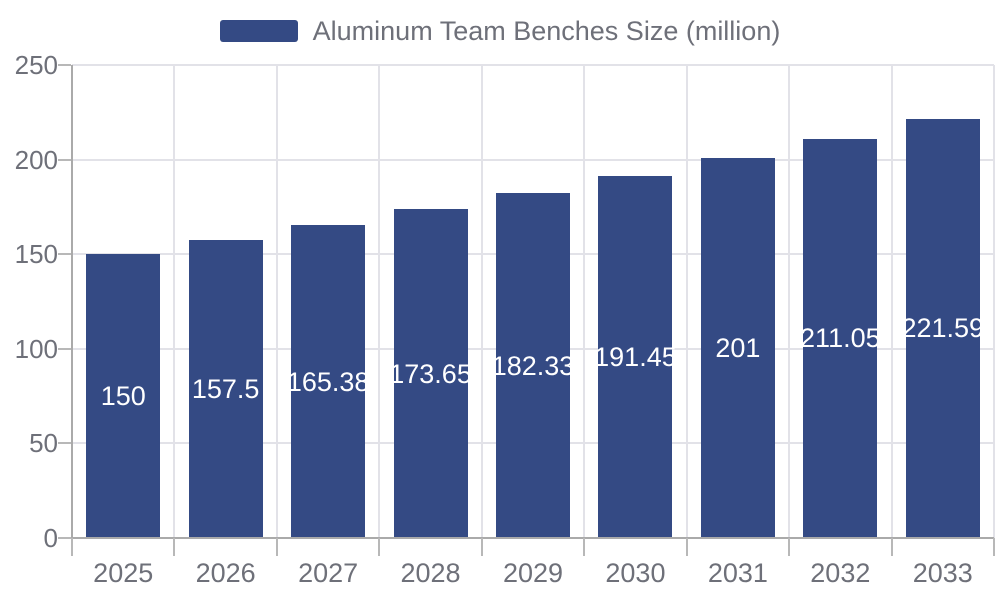 The height and width of the screenshot is (600, 1000). Describe the element at coordinates (72, 301) in the screenshot. I see `y-axis-line` at that location.